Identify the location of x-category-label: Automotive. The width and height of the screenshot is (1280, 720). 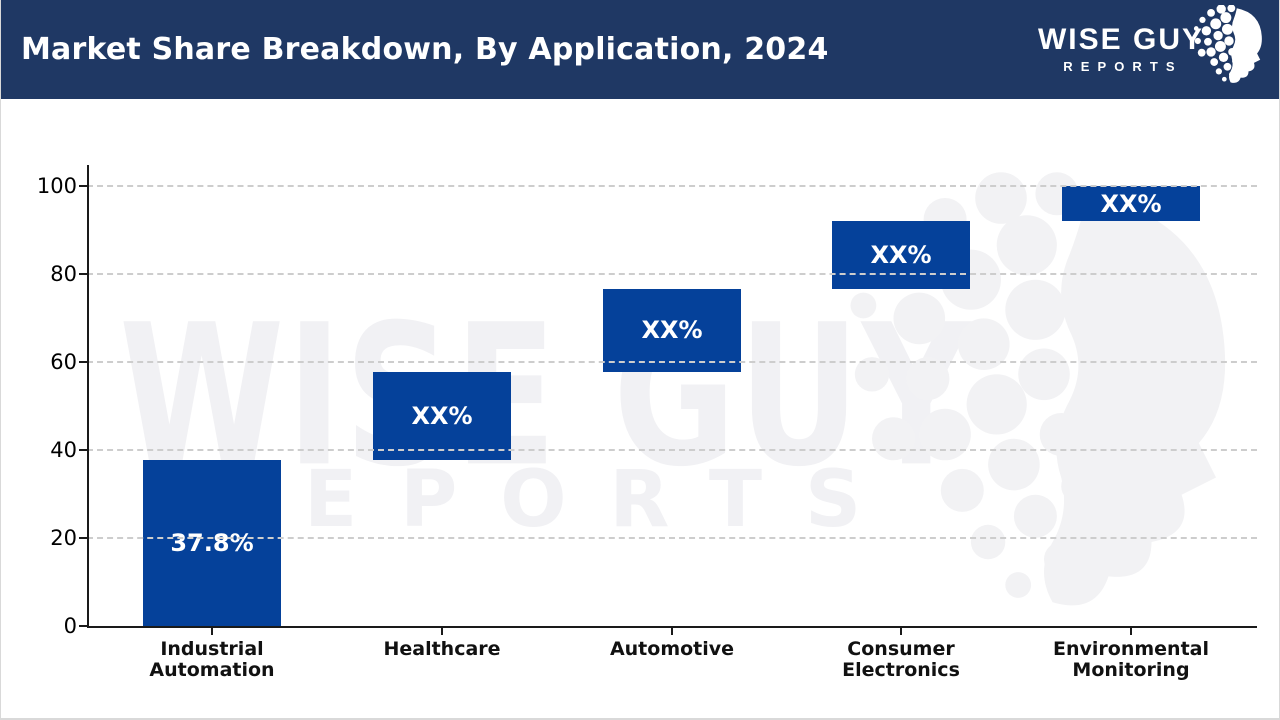
(672, 649).